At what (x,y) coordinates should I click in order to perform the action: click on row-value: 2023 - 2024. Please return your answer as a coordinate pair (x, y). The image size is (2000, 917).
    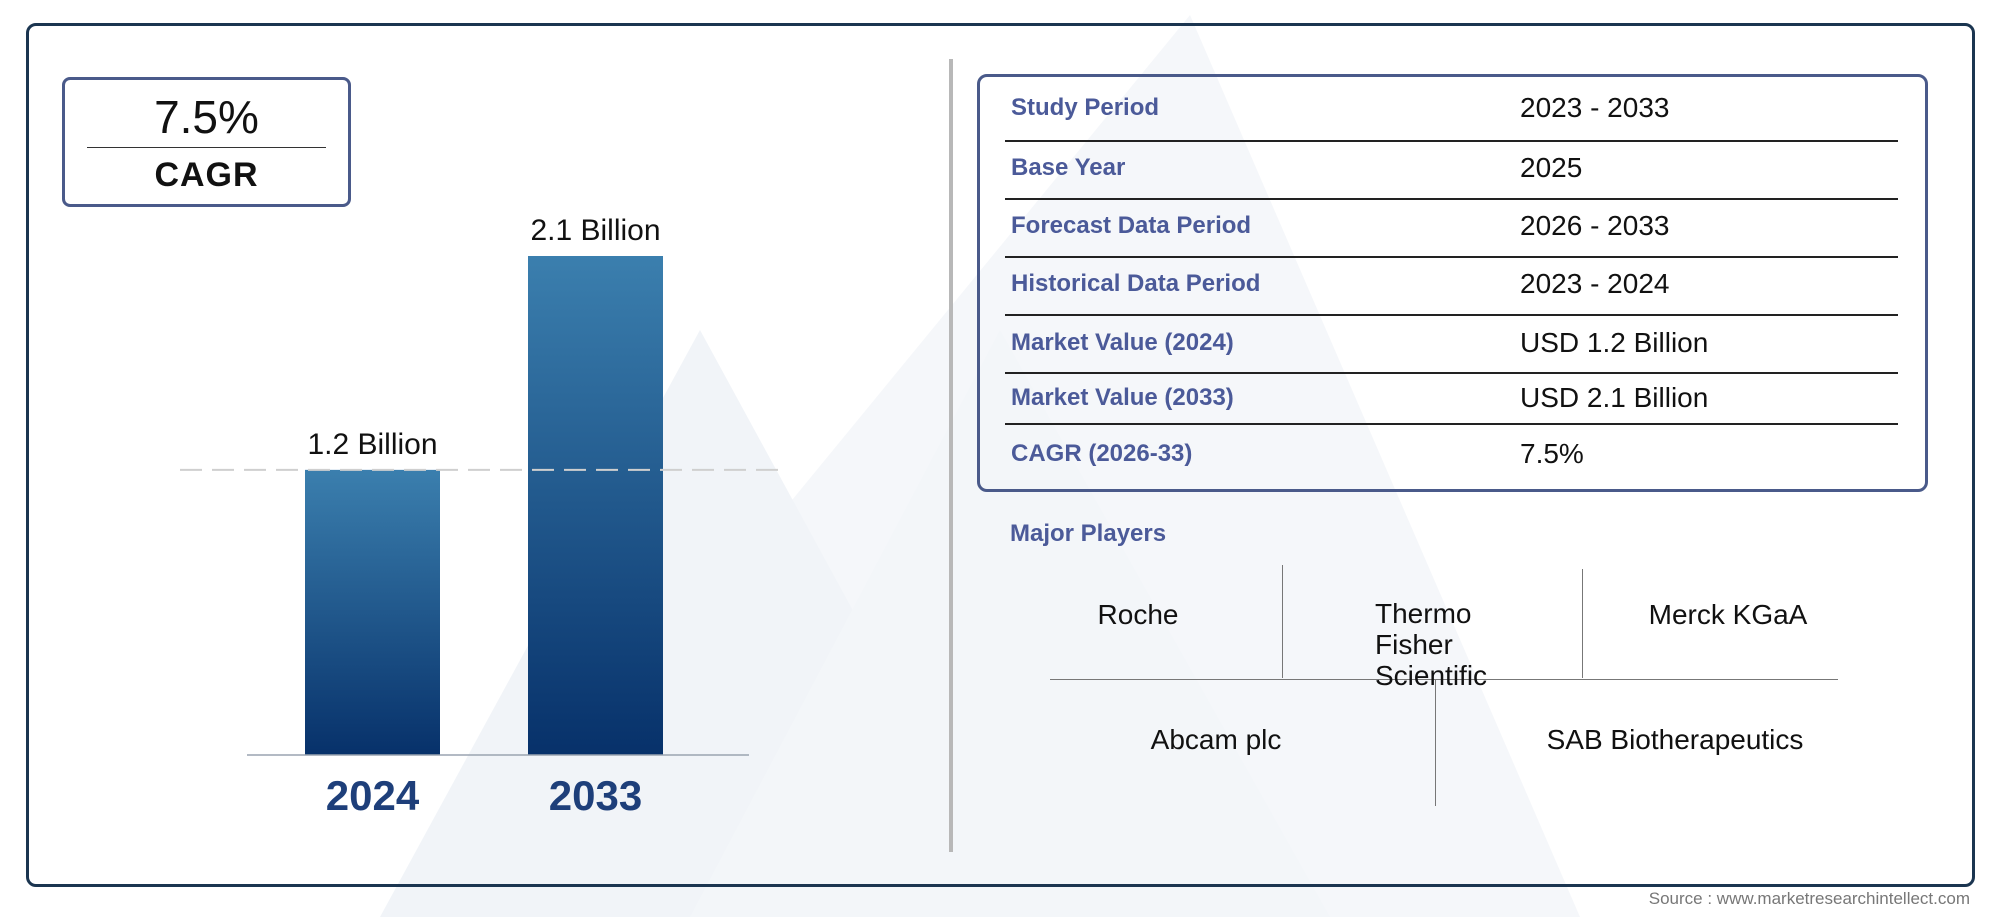
    Looking at the image, I should click on (1595, 283).